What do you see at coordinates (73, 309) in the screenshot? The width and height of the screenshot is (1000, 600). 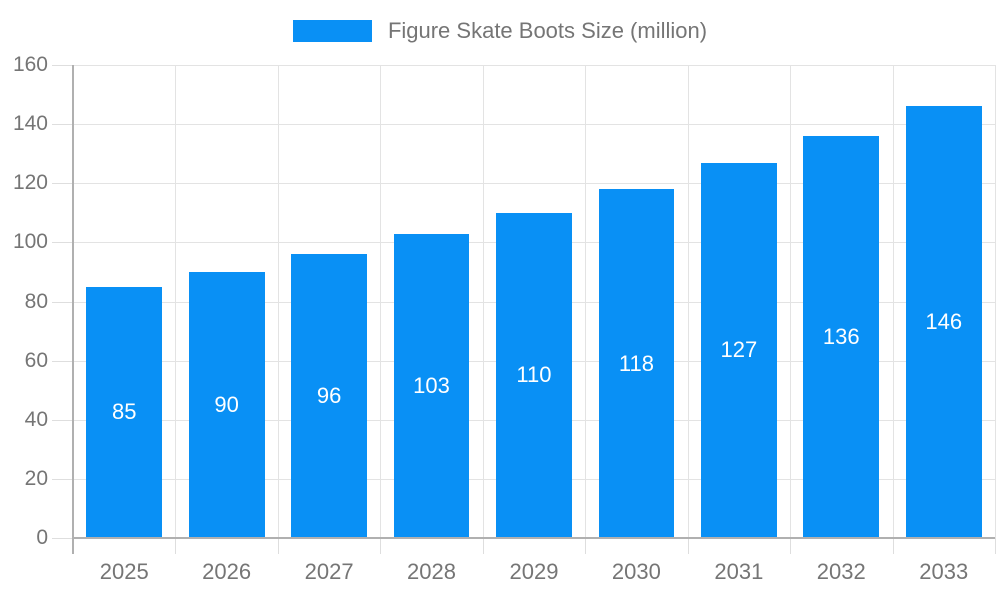 I see `y-axis-line` at bounding box center [73, 309].